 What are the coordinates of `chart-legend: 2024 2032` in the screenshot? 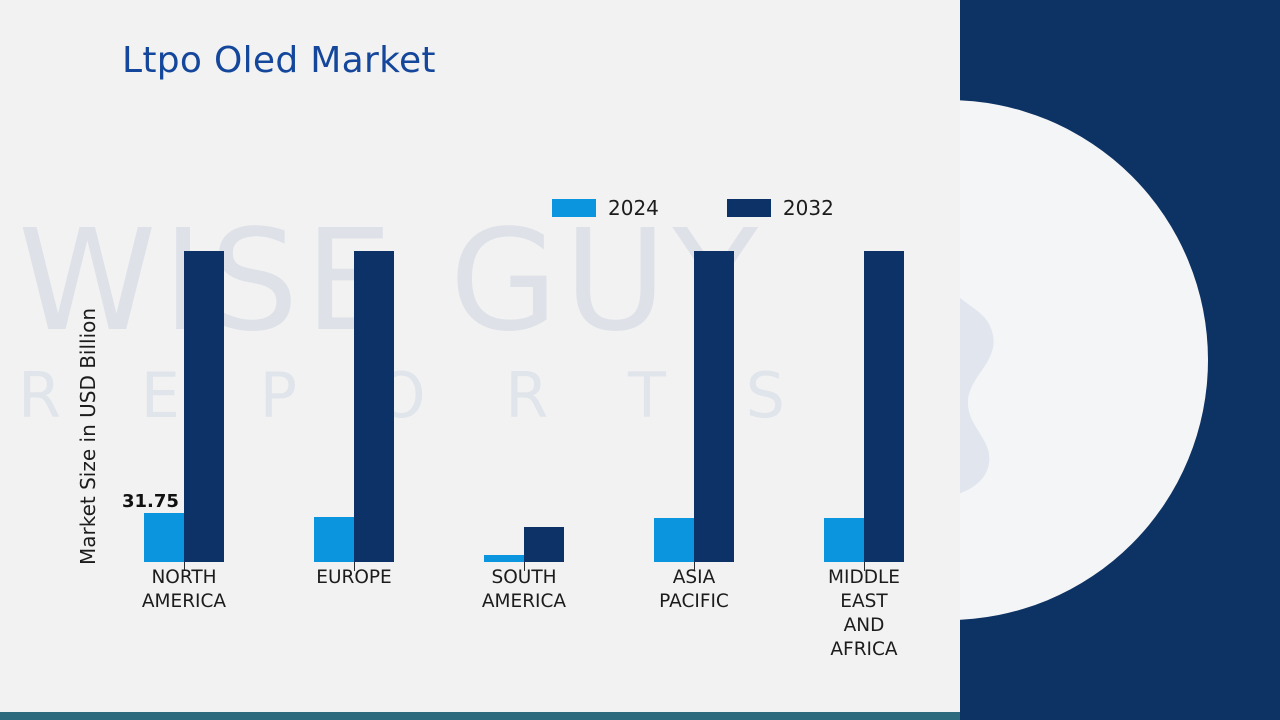 It's located at (693, 208).